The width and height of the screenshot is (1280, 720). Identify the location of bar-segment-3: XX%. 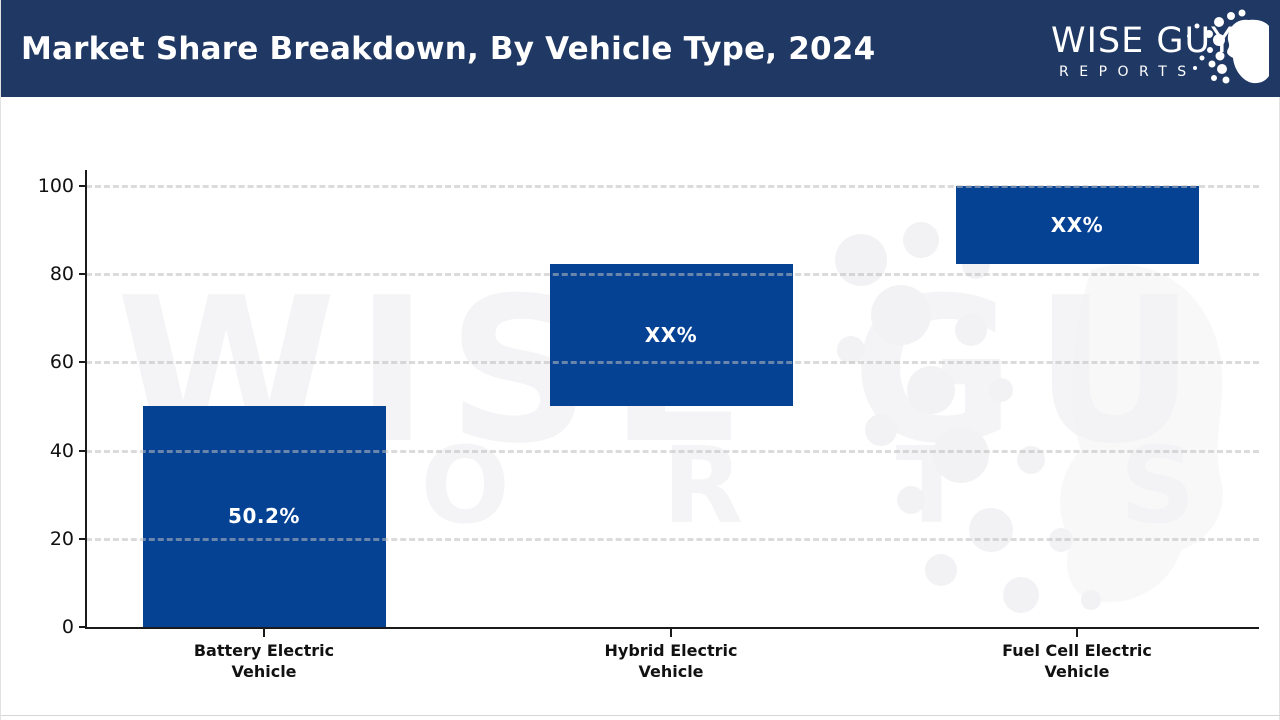
(1077, 225).